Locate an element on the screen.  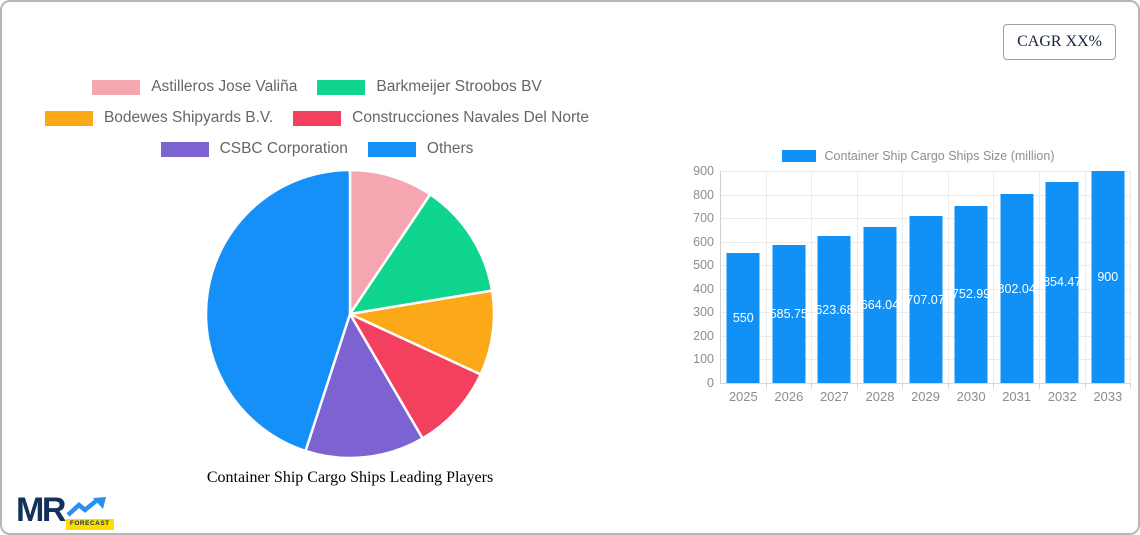
bar: 752.99 is located at coordinates (971, 294).